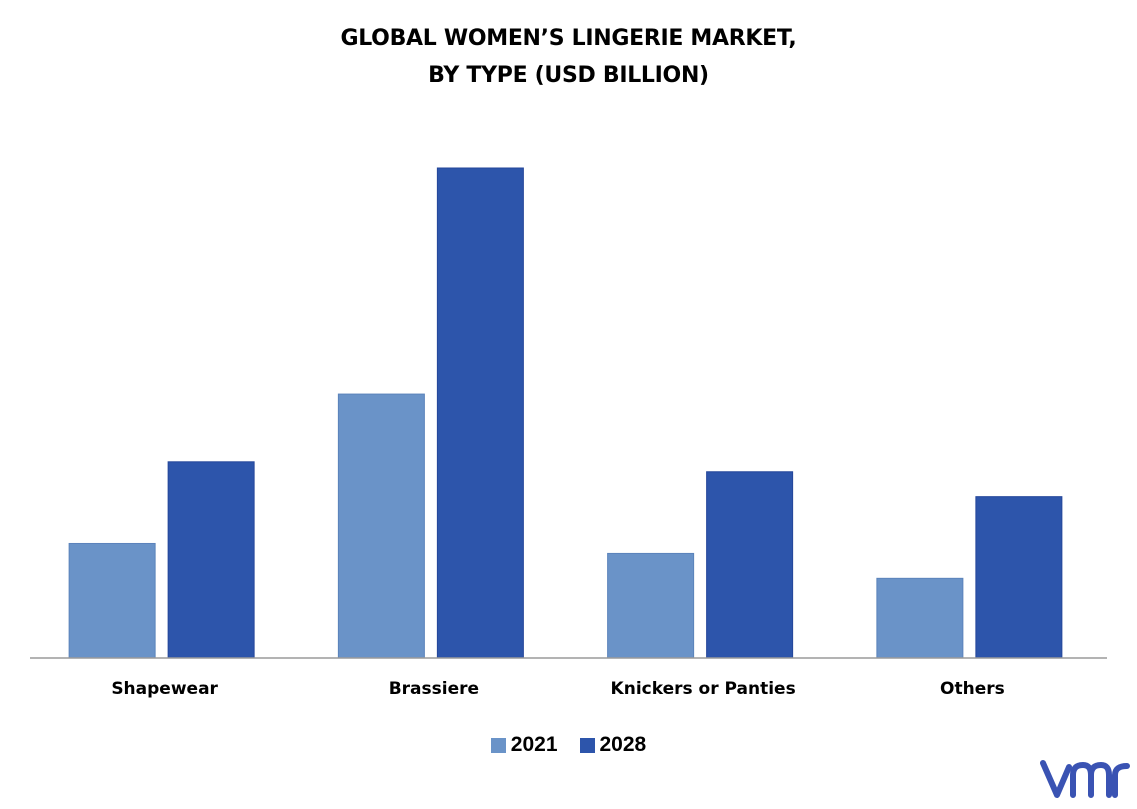 Image resolution: width=1137 pixels, height=809 pixels. I want to click on chart-title-line-1: GLOBAL WOMEN’S LINGERIE MARKET,, so click(568, 38).